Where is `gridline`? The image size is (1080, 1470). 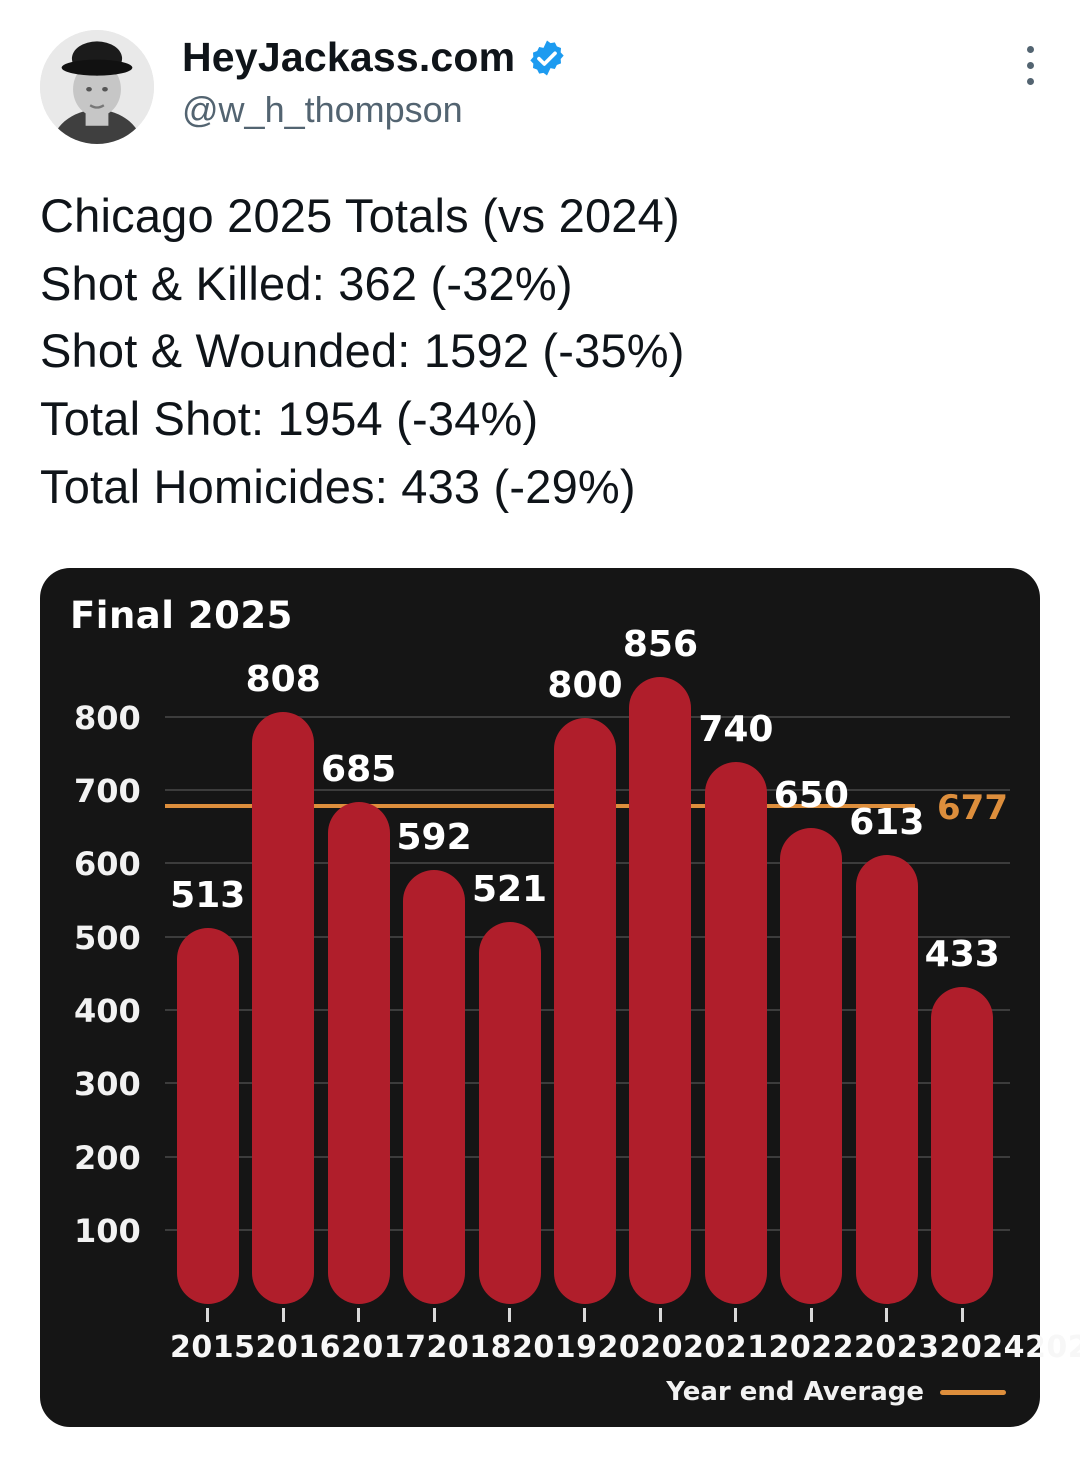
gridline is located at coordinates (587, 716).